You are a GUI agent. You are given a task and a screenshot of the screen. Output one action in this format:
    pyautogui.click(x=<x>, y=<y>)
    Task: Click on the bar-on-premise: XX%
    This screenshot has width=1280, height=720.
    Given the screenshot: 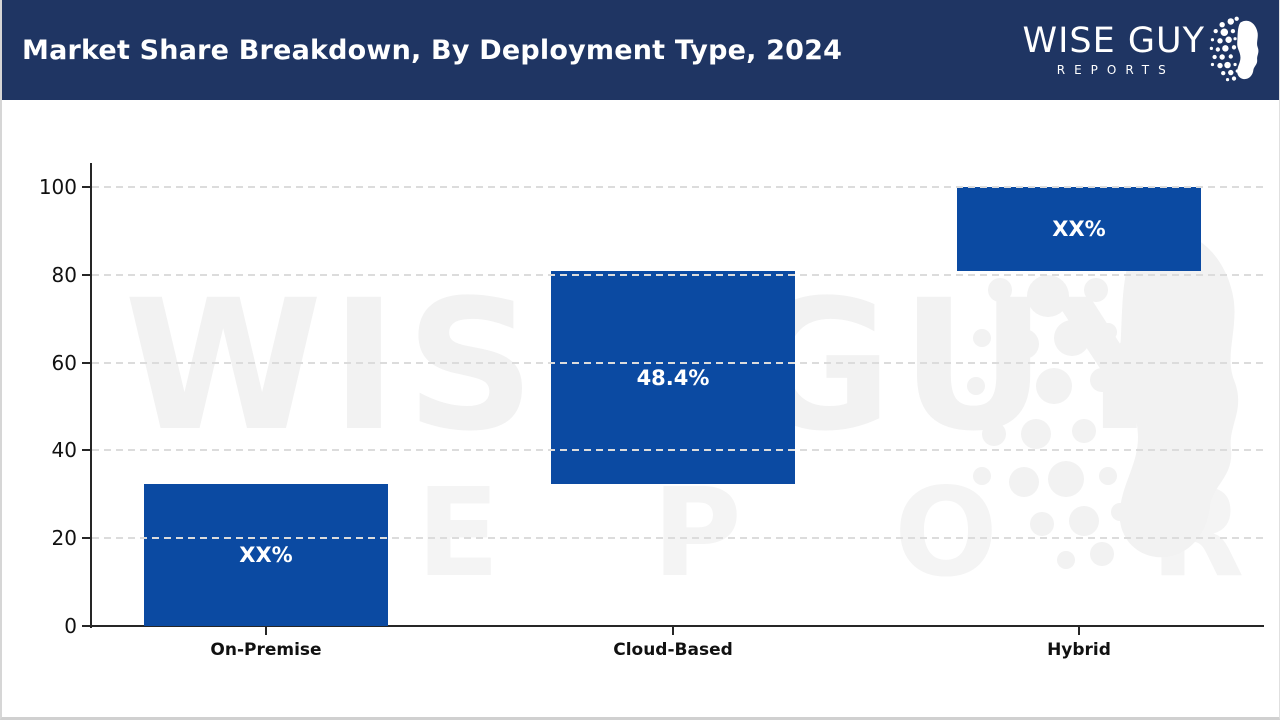 What is the action you would take?
    pyautogui.click(x=266, y=554)
    